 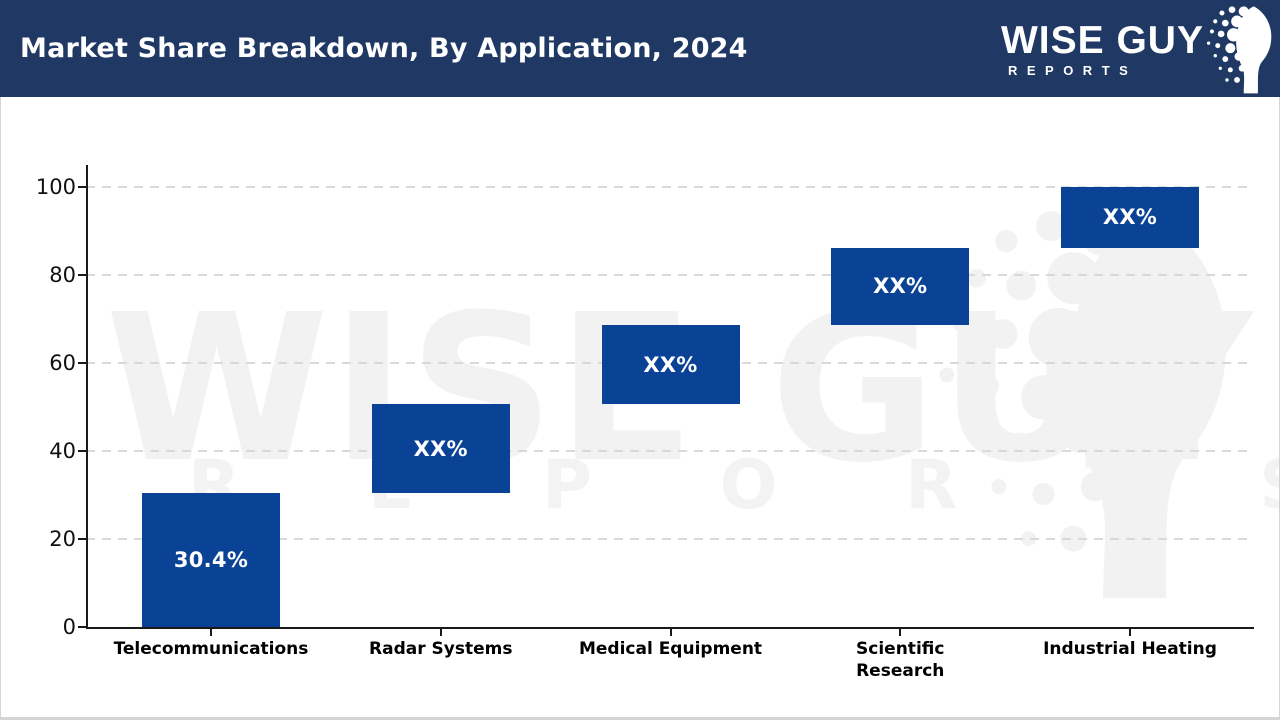 What do you see at coordinates (441, 649) in the screenshot?
I see `x-category-label-2: Radar Systems` at bounding box center [441, 649].